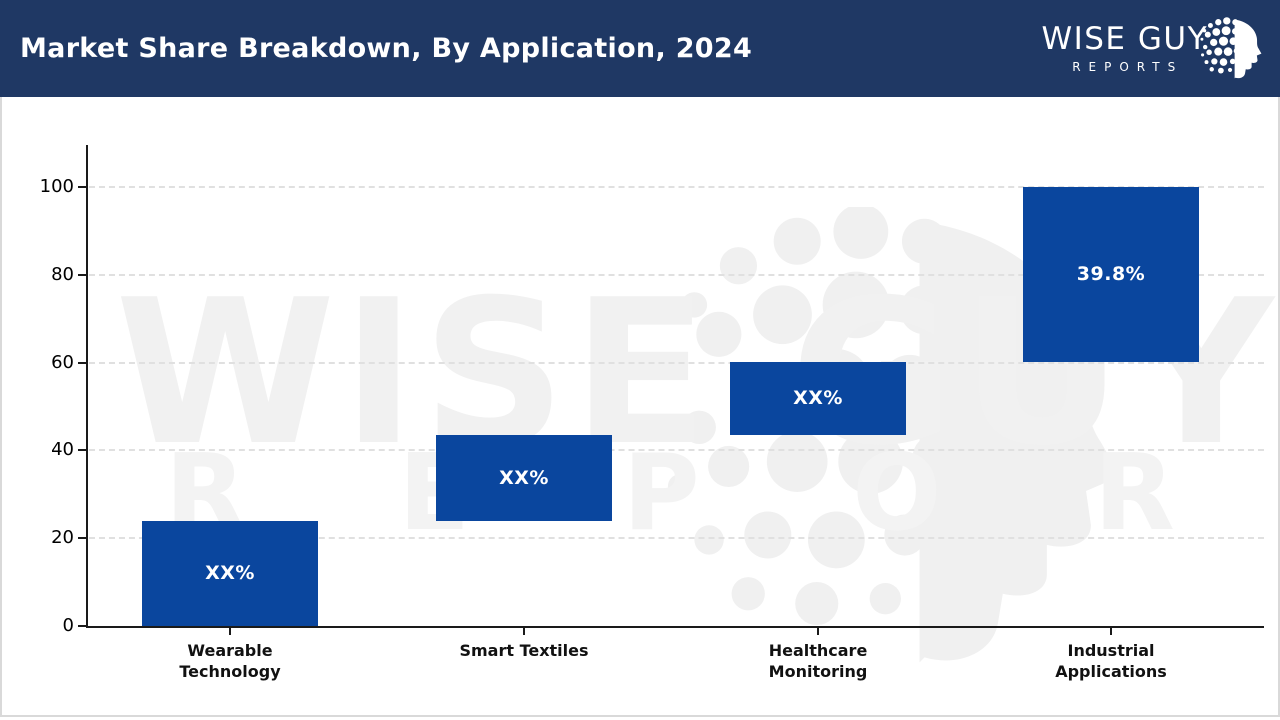 The width and height of the screenshot is (1280, 720). Describe the element at coordinates (62, 362) in the screenshot. I see `y-tick-label: 60` at that location.